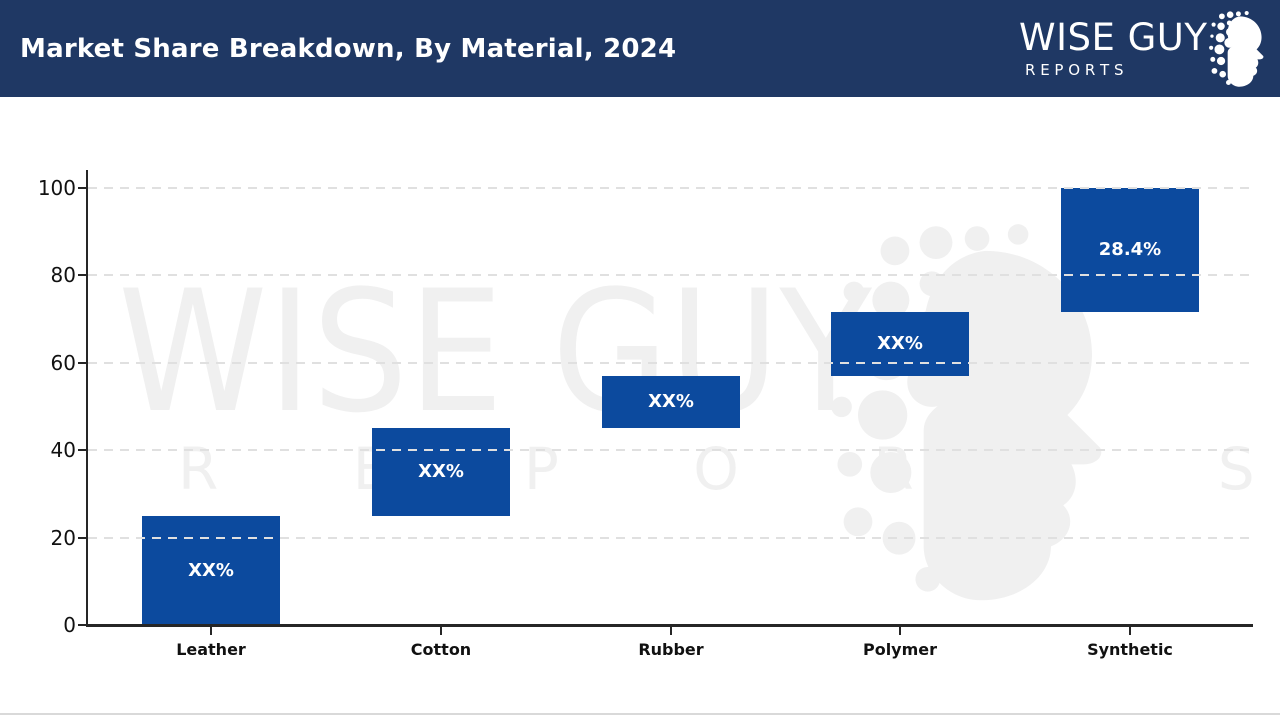  Describe the element at coordinates (900, 649) in the screenshot. I see `category-label-polymer: Polymer` at that location.